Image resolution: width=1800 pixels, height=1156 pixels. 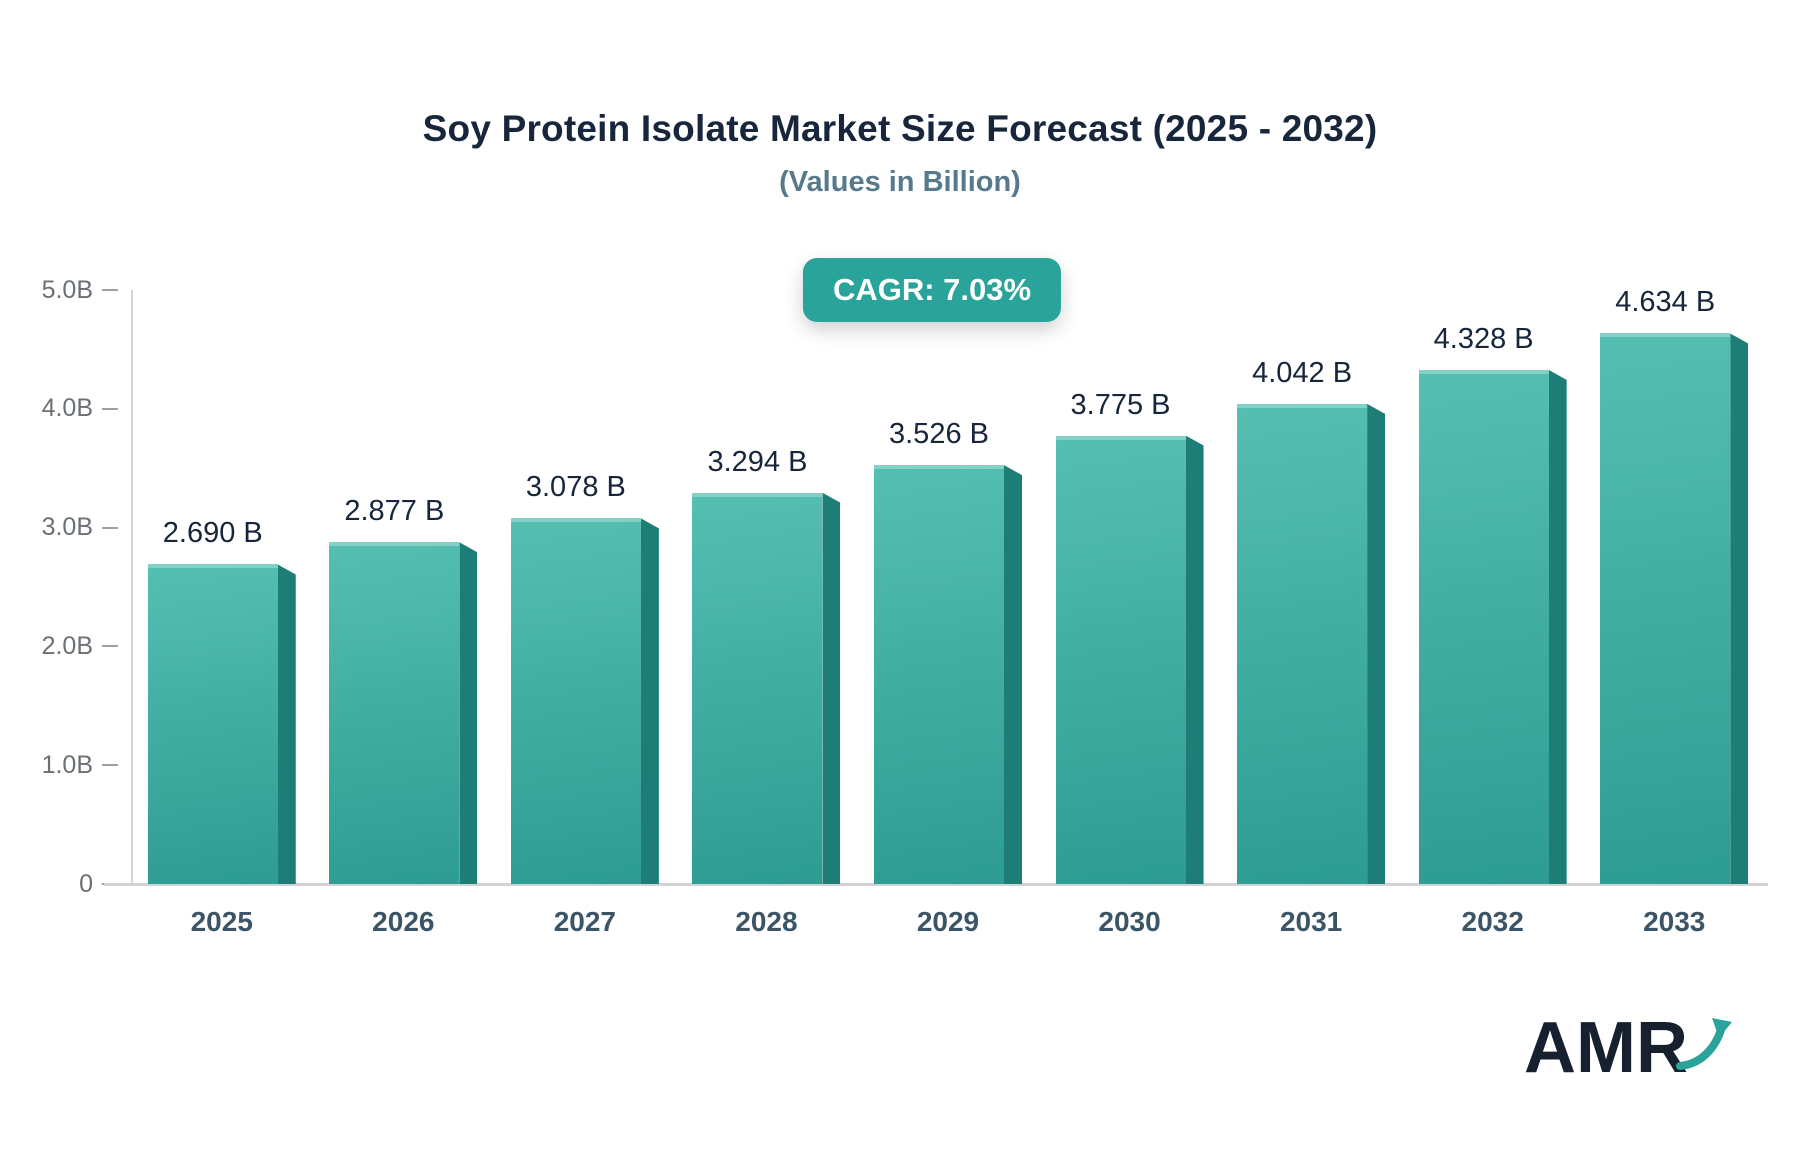 What do you see at coordinates (900, 182) in the screenshot?
I see `chart-subtitle: (Values in Billion)` at bounding box center [900, 182].